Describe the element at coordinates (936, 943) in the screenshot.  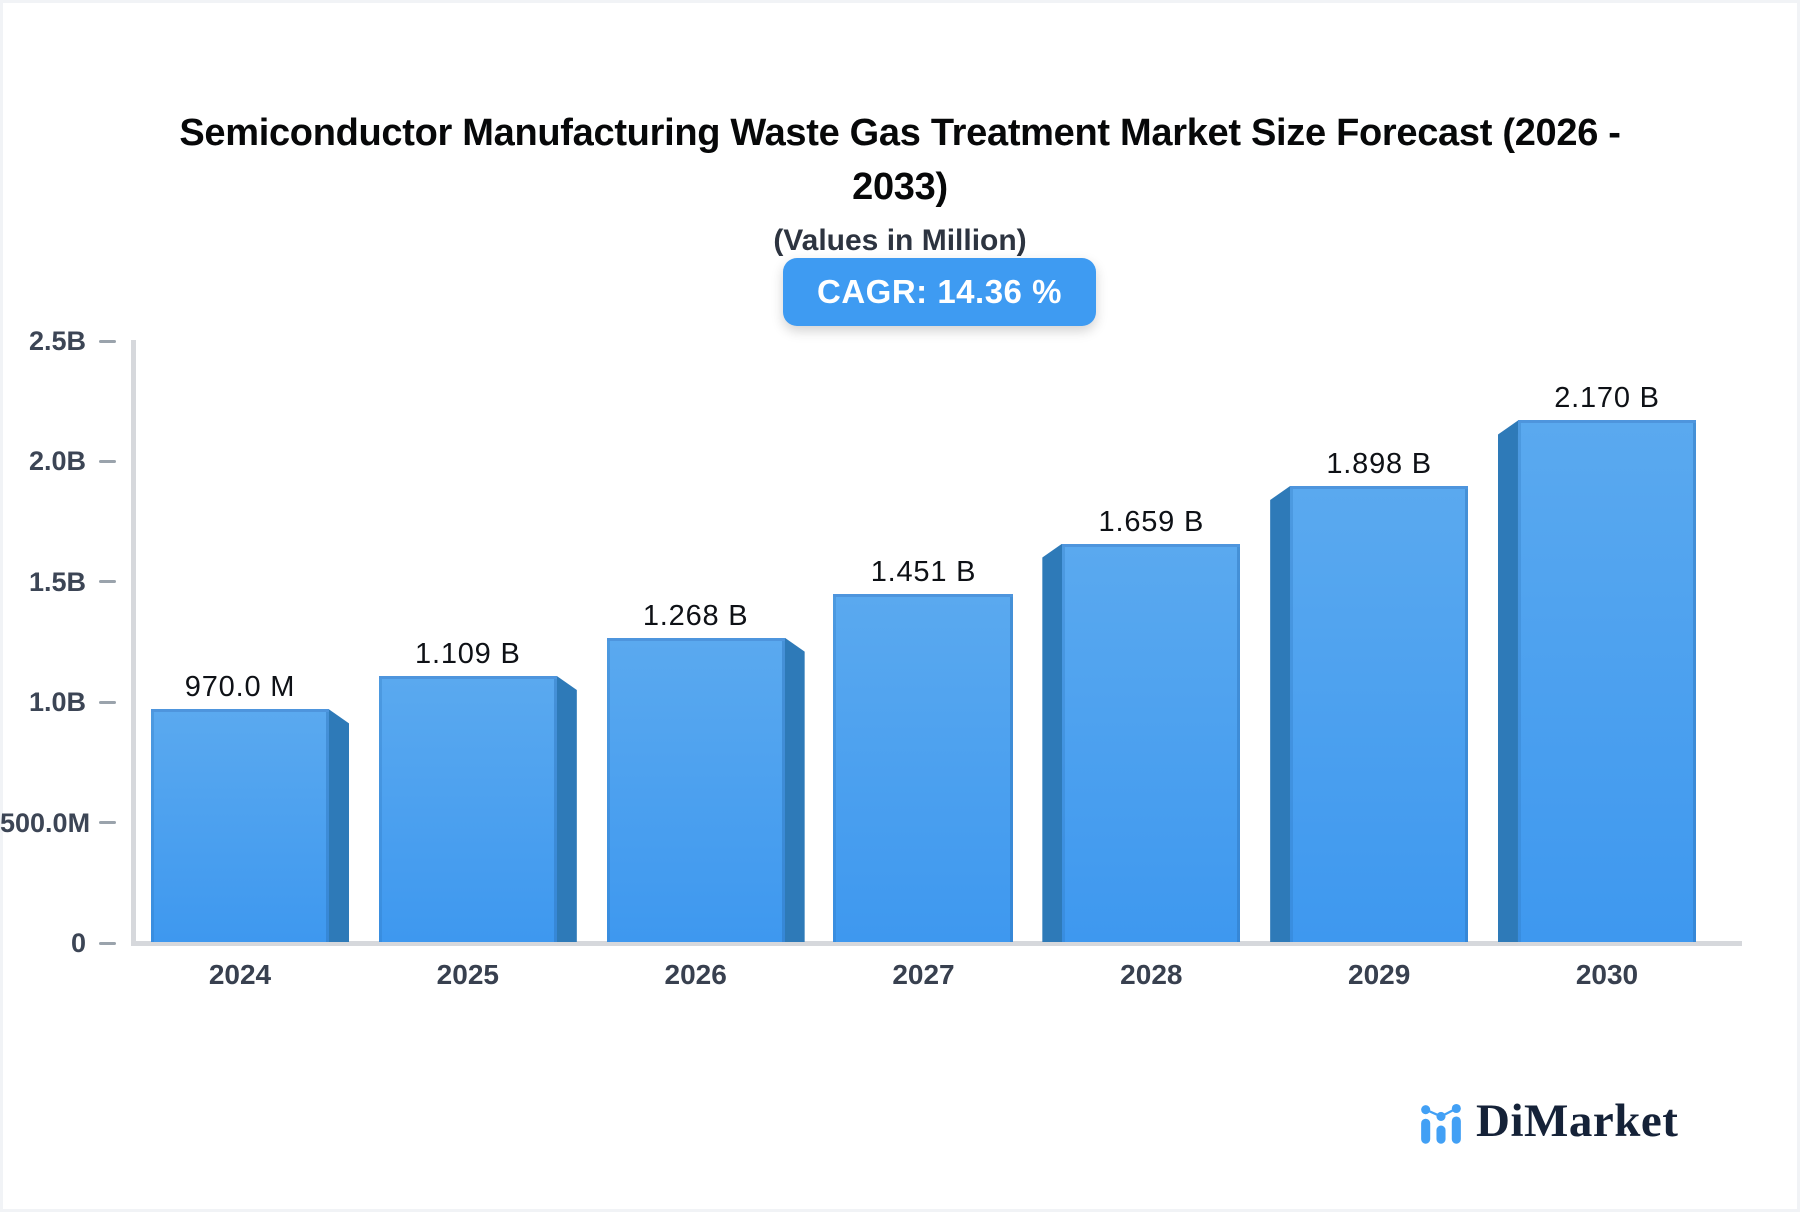
I see `x-axis-line` at that location.